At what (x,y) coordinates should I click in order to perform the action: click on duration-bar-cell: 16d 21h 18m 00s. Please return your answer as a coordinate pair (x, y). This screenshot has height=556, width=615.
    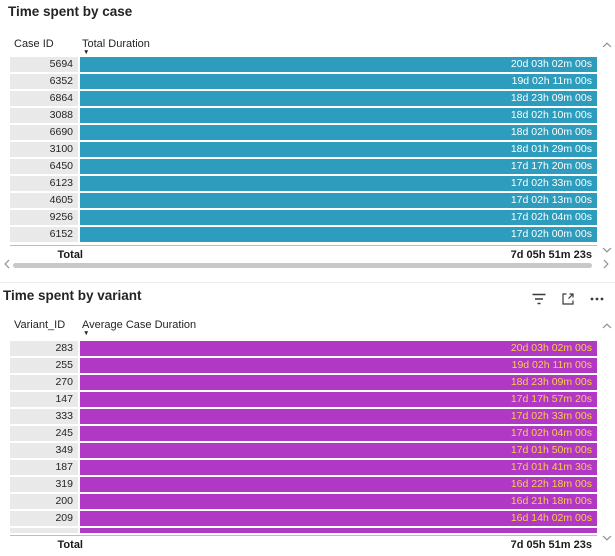
    Looking at the image, I should click on (338, 501).